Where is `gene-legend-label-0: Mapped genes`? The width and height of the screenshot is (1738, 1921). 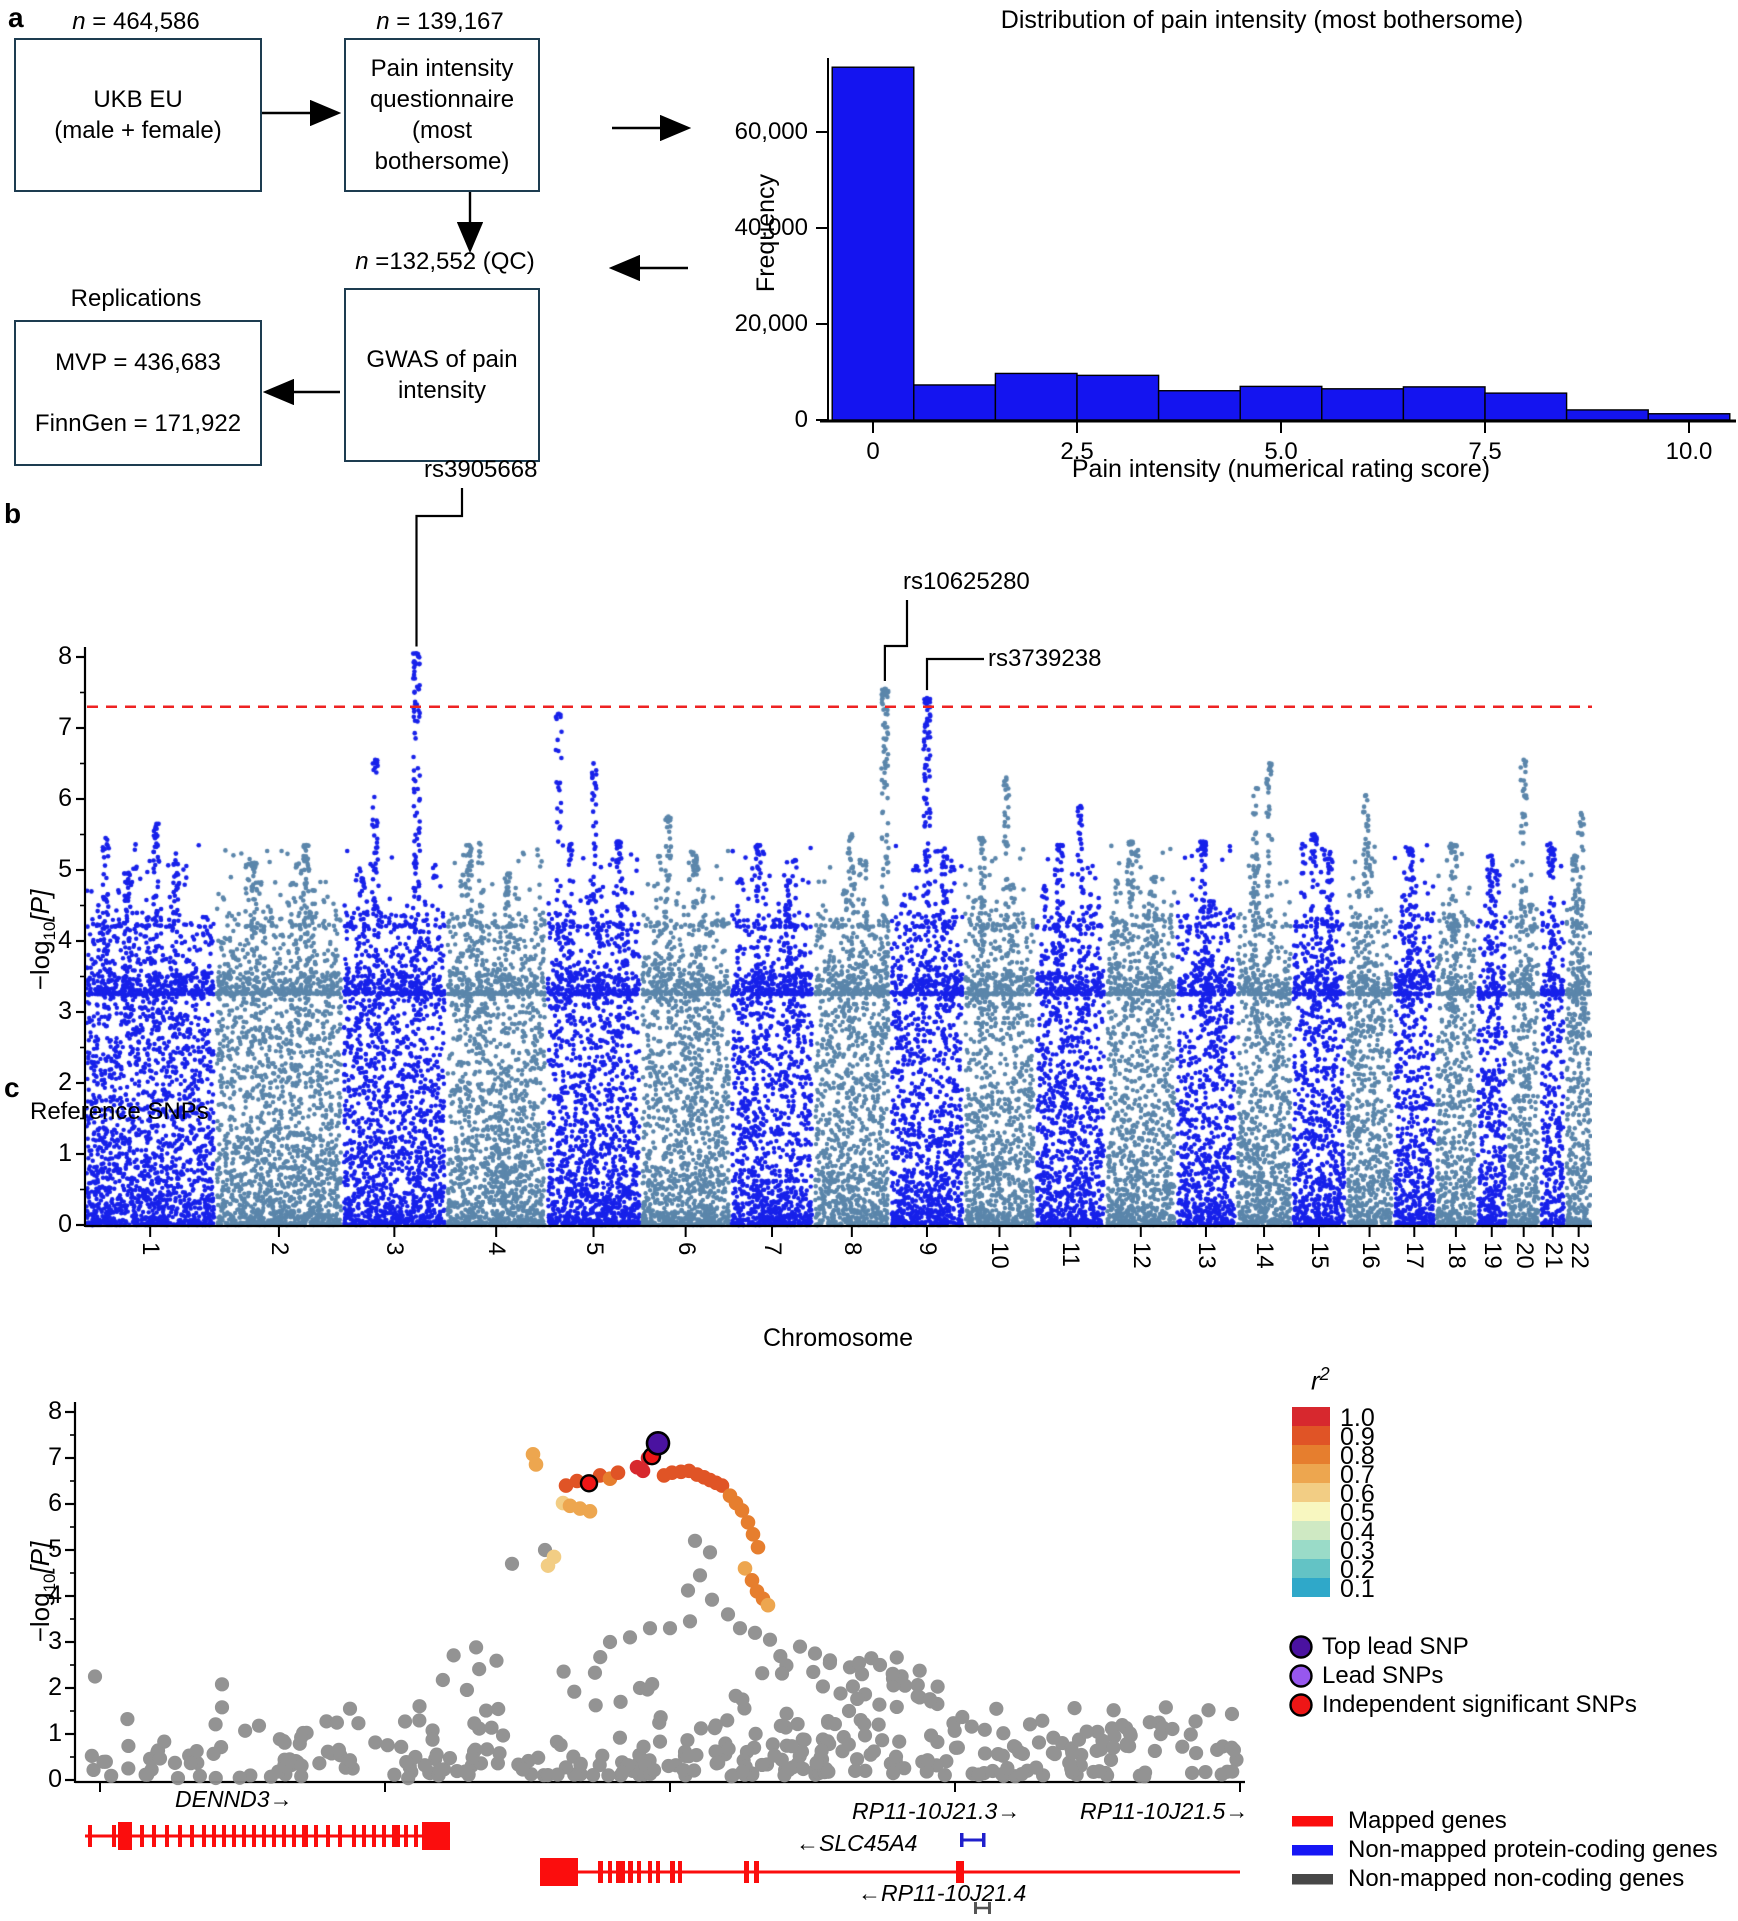 gene-legend-label-0: Mapped genes is located at coordinates (1427, 1820).